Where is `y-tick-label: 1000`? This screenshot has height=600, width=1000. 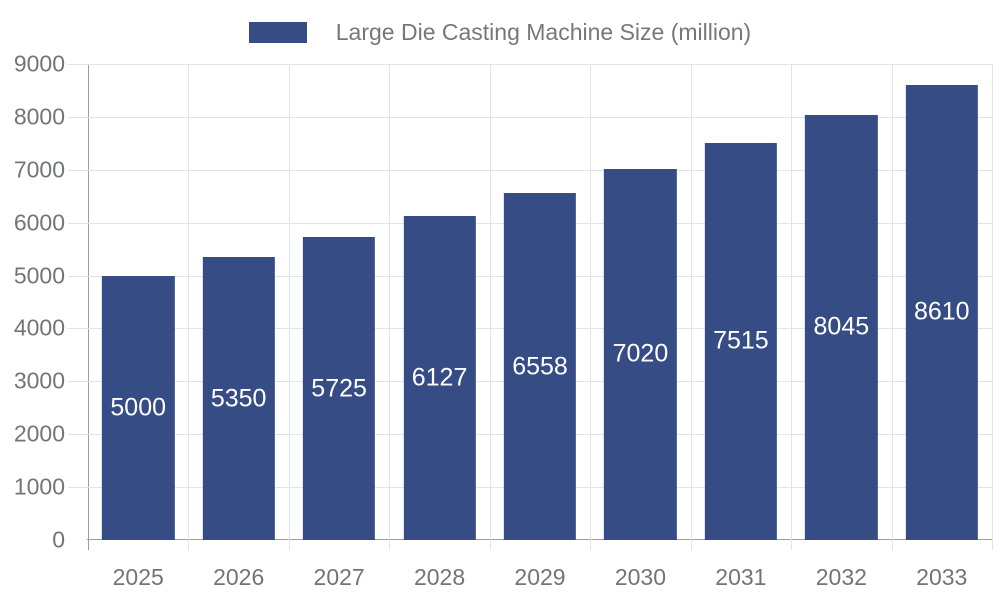 y-tick-label: 1000 is located at coordinates (39, 486).